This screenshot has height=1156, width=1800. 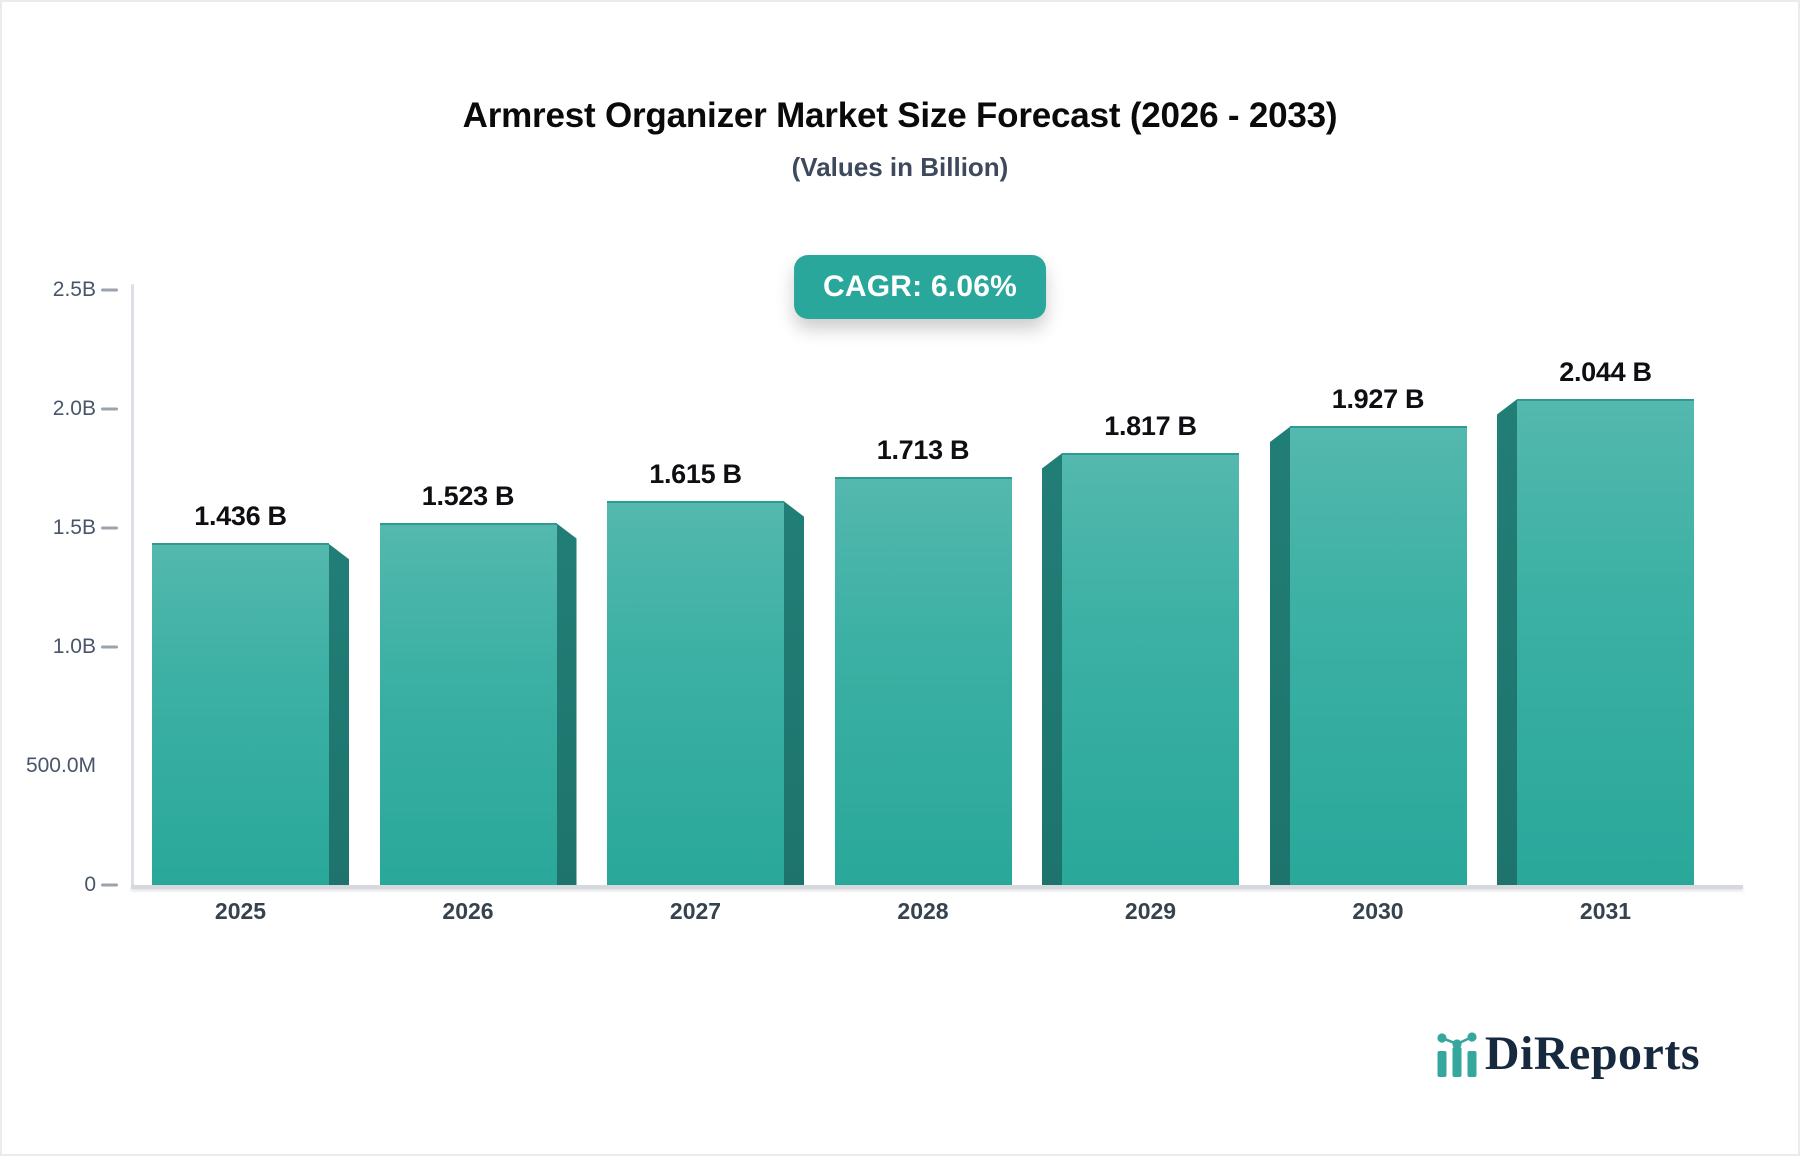 What do you see at coordinates (240, 714) in the screenshot?
I see `bar-2025` at bounding box center [240, 714].